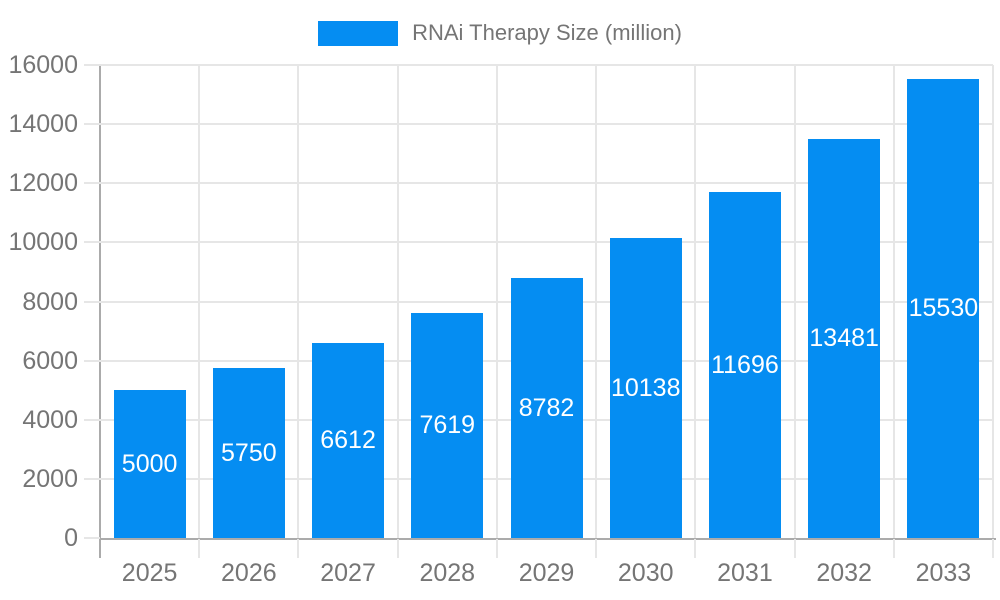  I want to click on bar: 5000, so click(149, 464).